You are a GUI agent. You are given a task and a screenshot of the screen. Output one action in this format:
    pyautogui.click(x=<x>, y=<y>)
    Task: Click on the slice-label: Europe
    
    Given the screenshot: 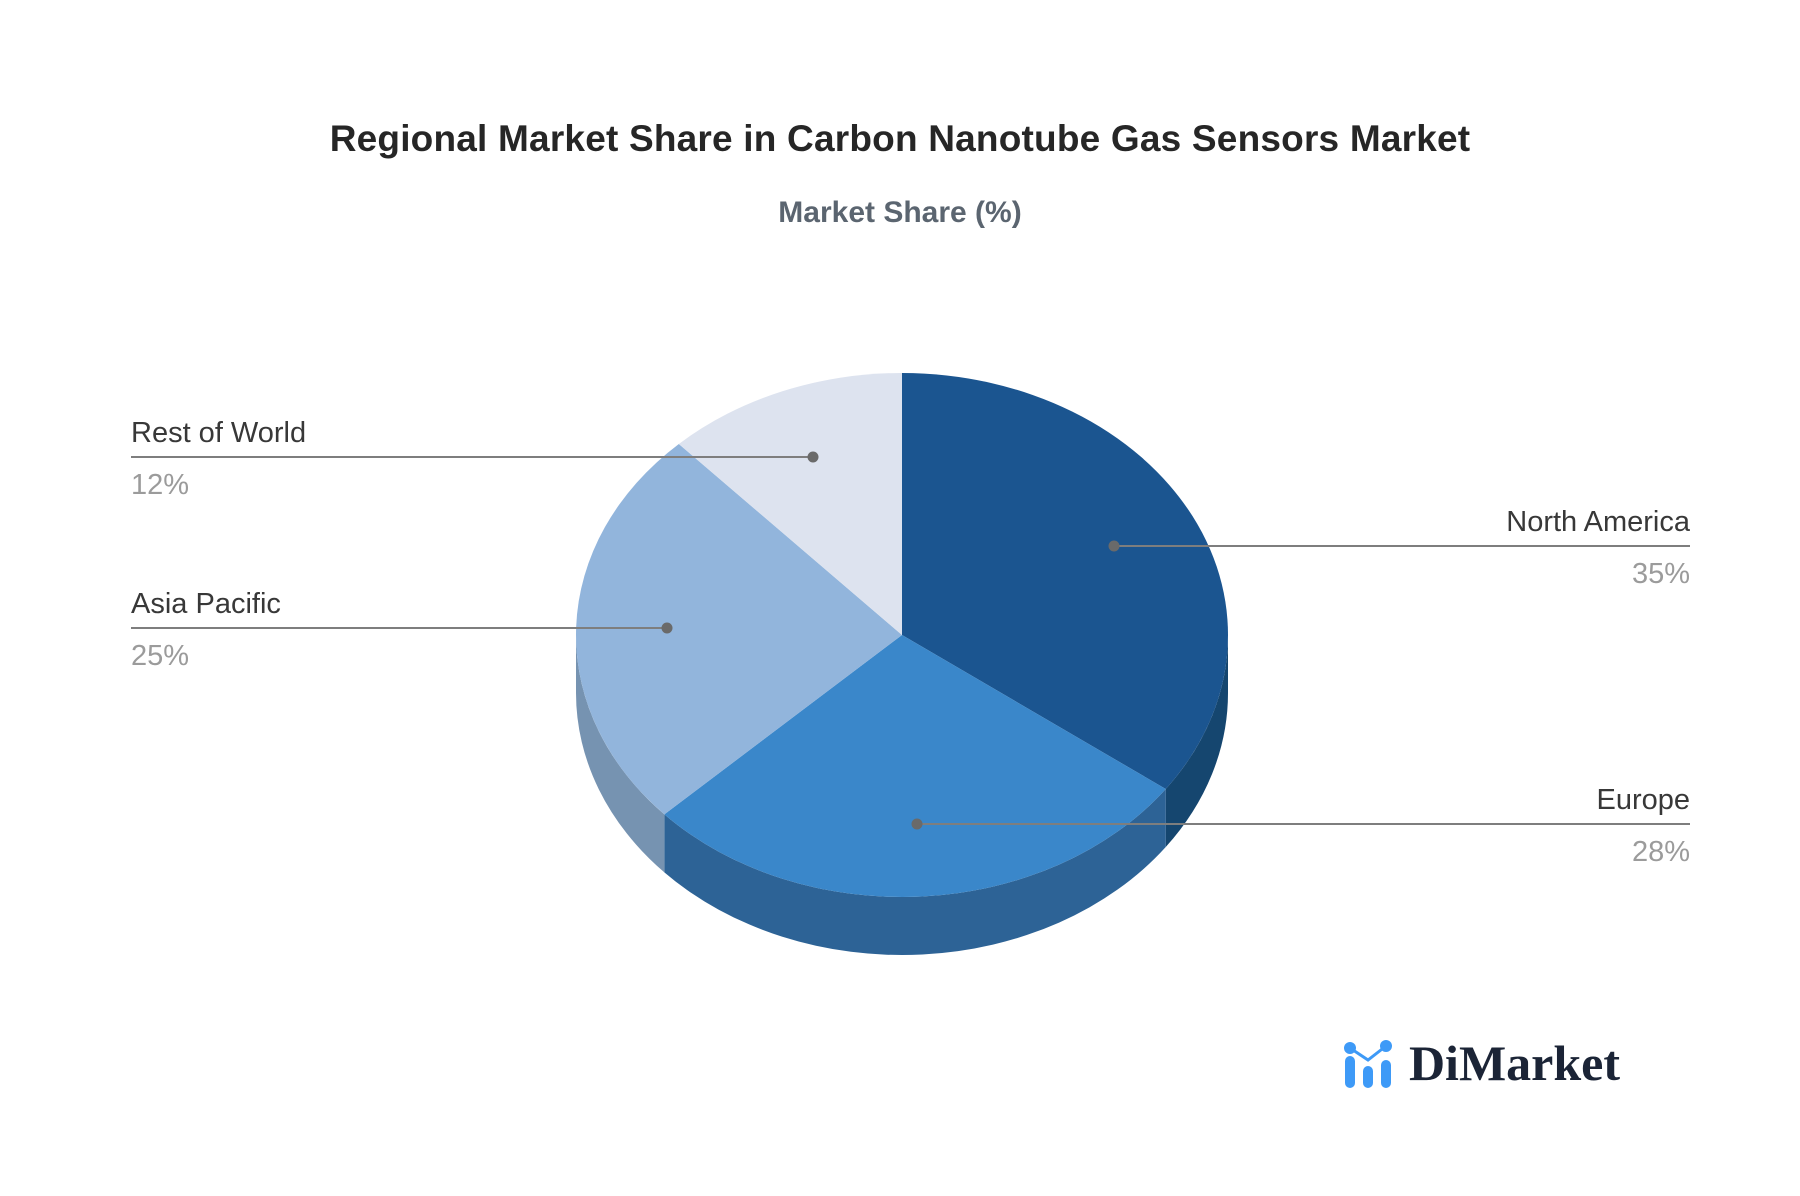 What is the action you would take?
    pyautogui.click(x=1643, y=800)
    